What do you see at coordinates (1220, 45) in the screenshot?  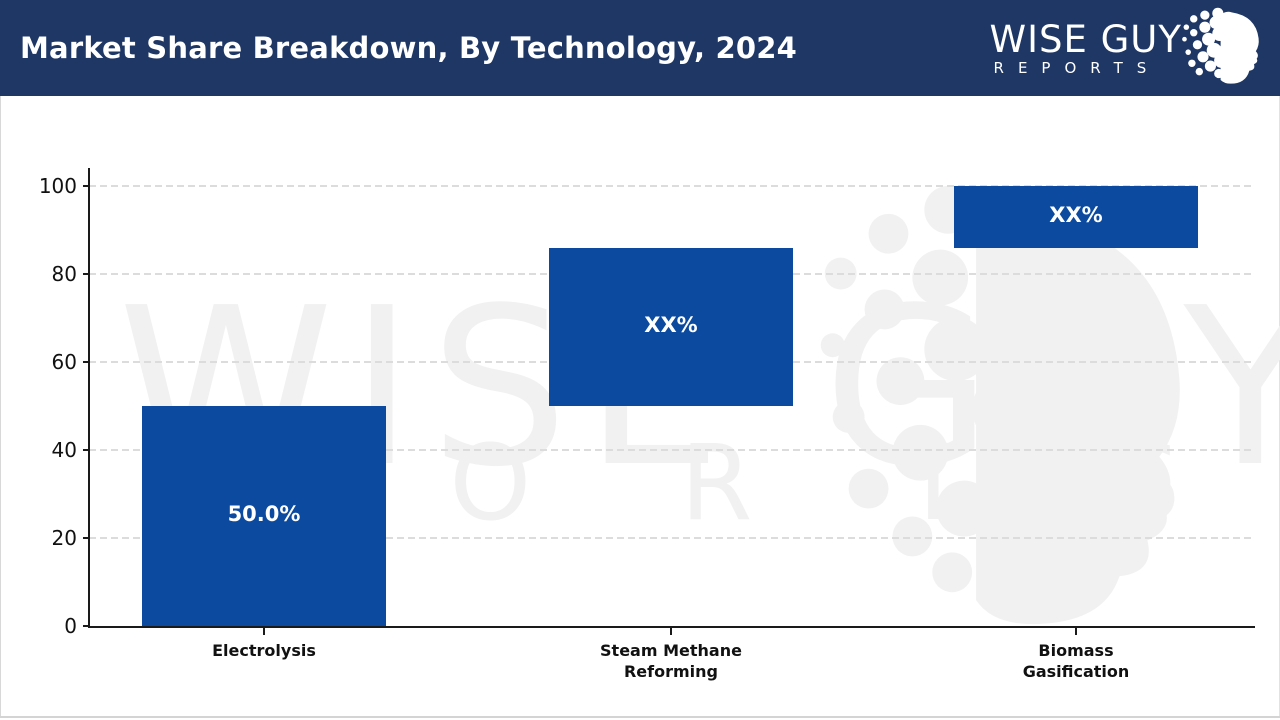 I see `wiseguy-face-icon` at bounding box center [1220, 45].